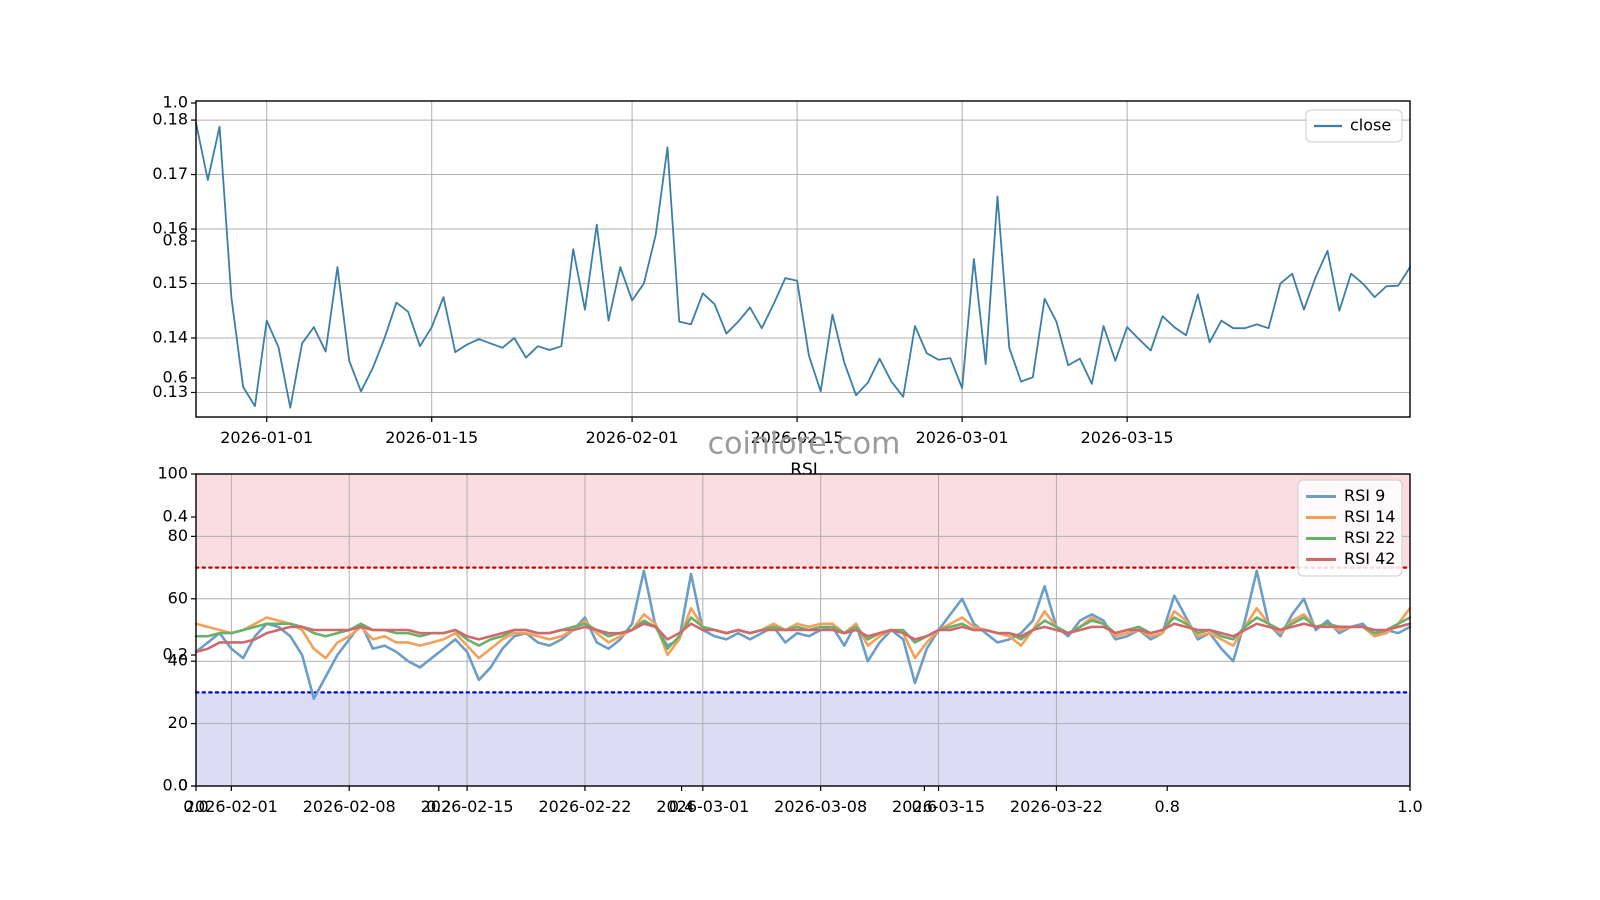 The height and width of the screenshot is (900, 1600). Describe the element at coordinates (1409, 806) in the screenshot. I see `rsi-norm-x-tick-label: 1.0` at that location.